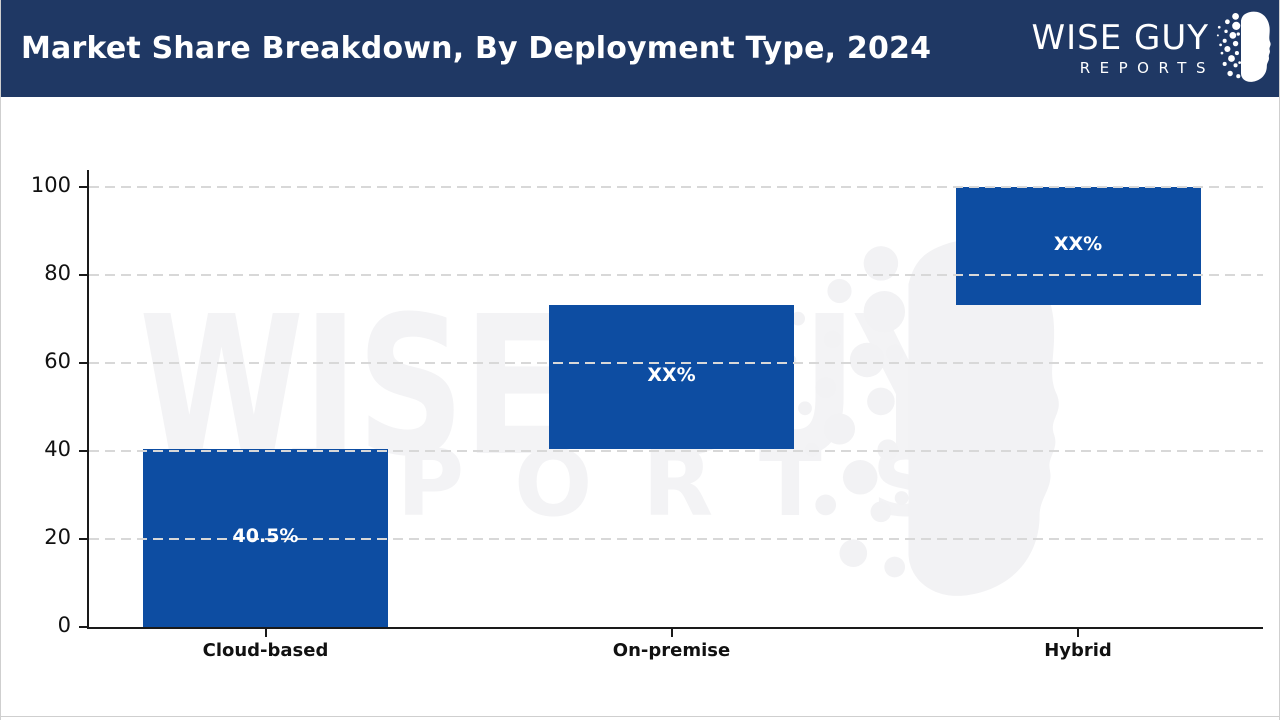  I want to click on bottom-border, so click(640, 716).